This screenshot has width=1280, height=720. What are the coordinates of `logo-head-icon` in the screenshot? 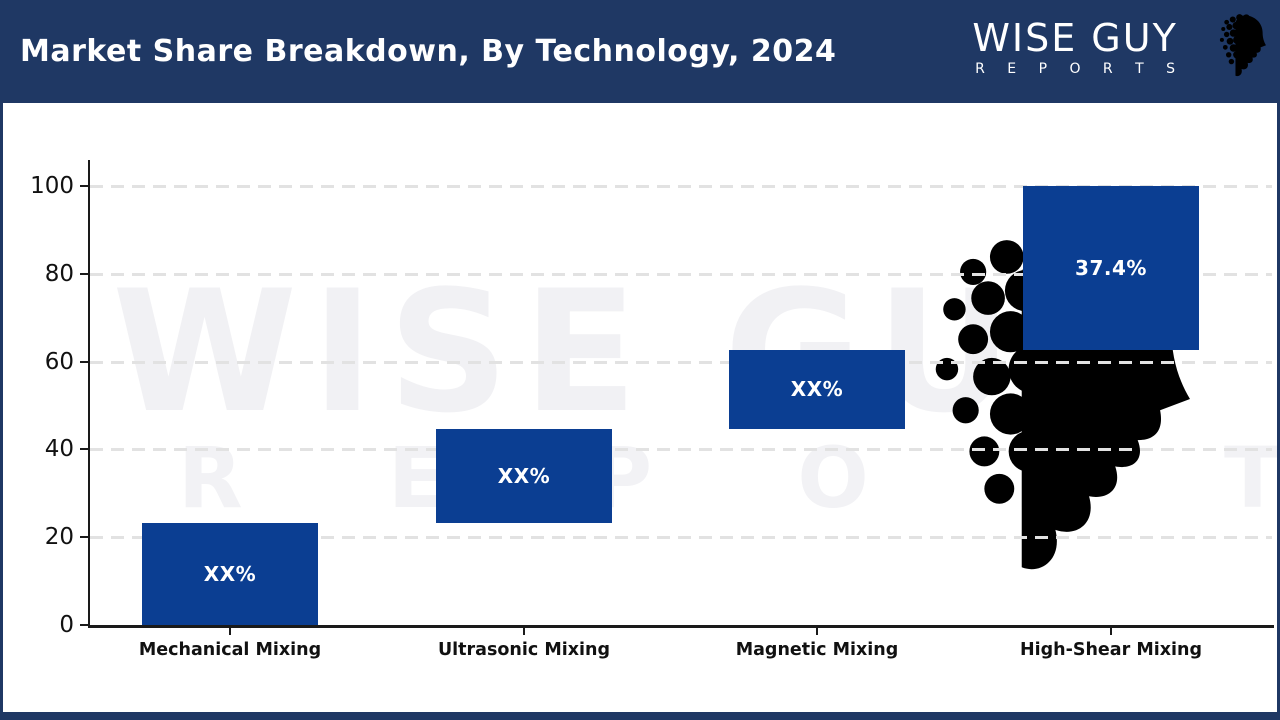 It's located at (1242, 48).